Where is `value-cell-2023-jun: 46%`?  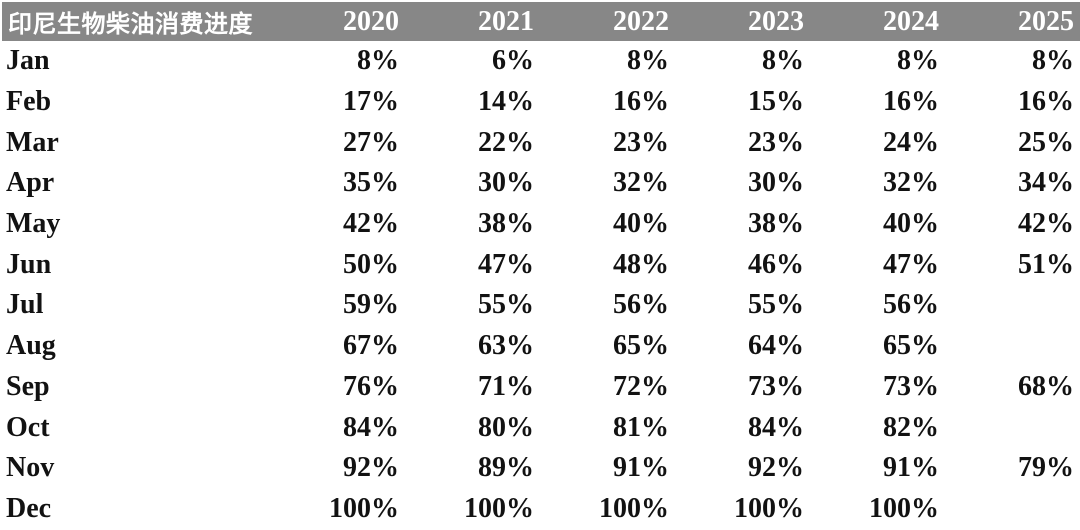
value-cell-2023-jun: 46% is located at coordinates (776, 264).